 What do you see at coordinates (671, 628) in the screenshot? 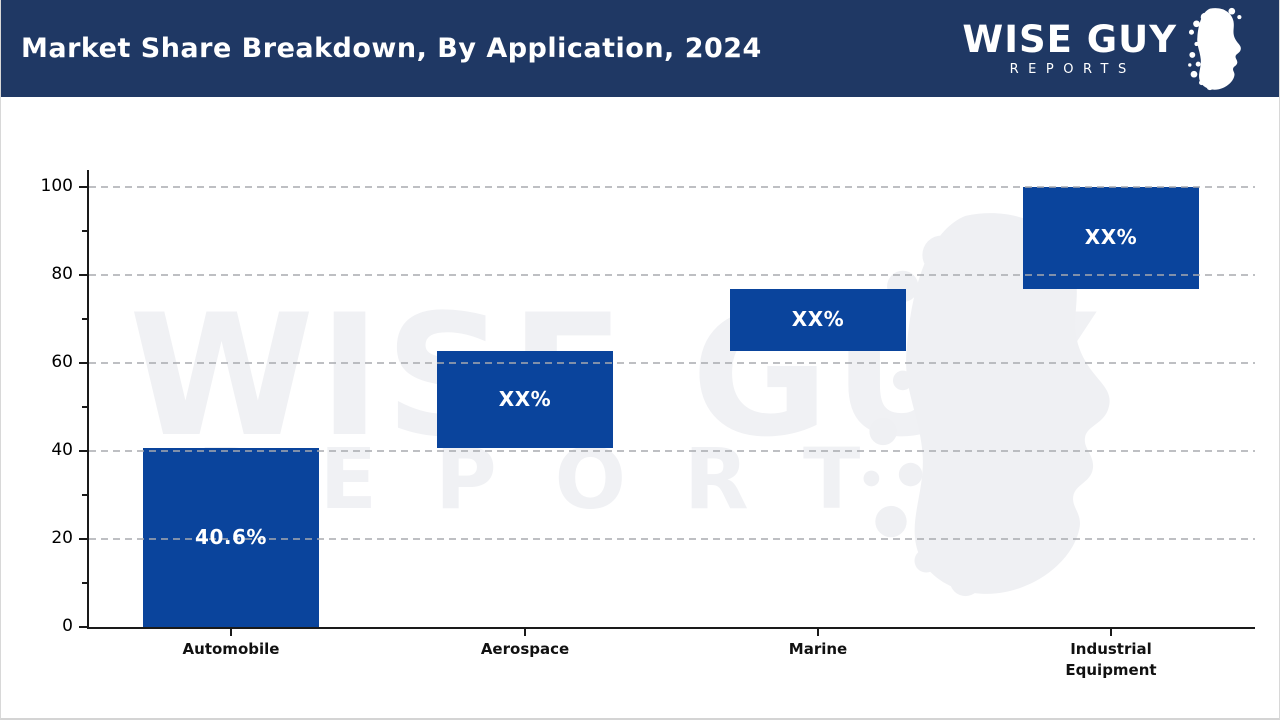
I see `x-axis-line` at bounding box center [671, 628].